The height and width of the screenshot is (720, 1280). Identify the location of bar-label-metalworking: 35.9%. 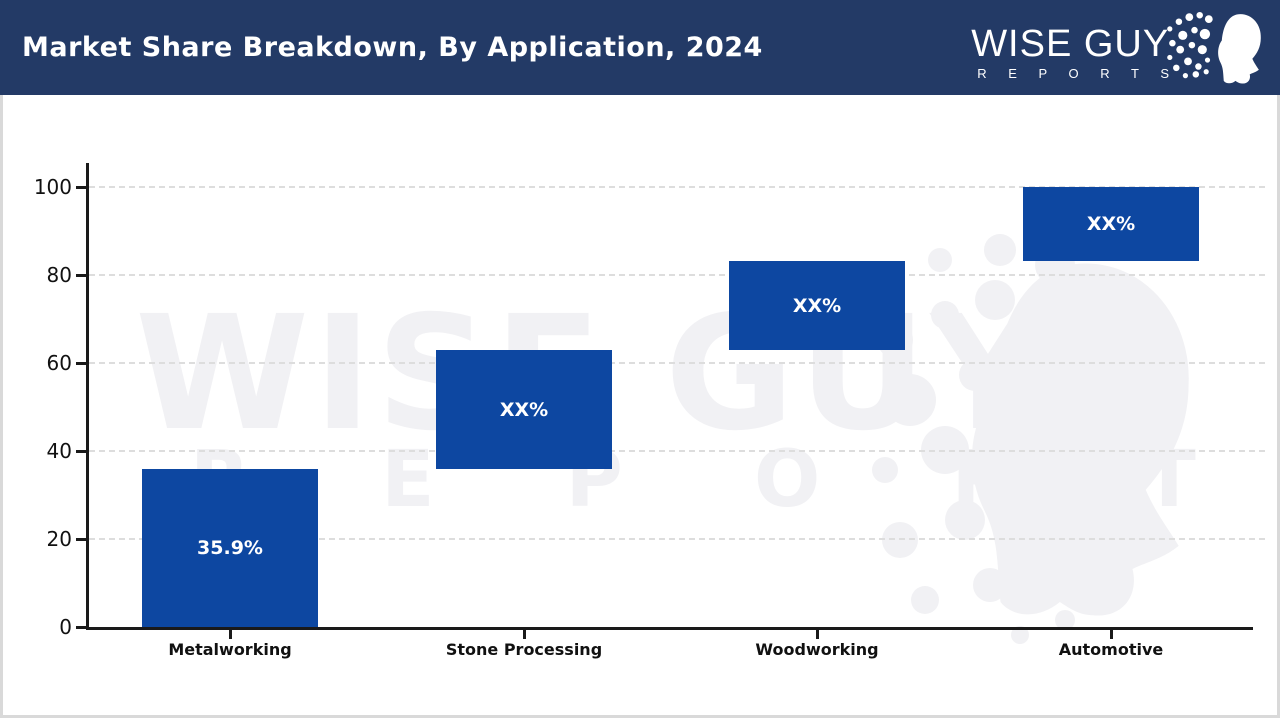
(230, 548).